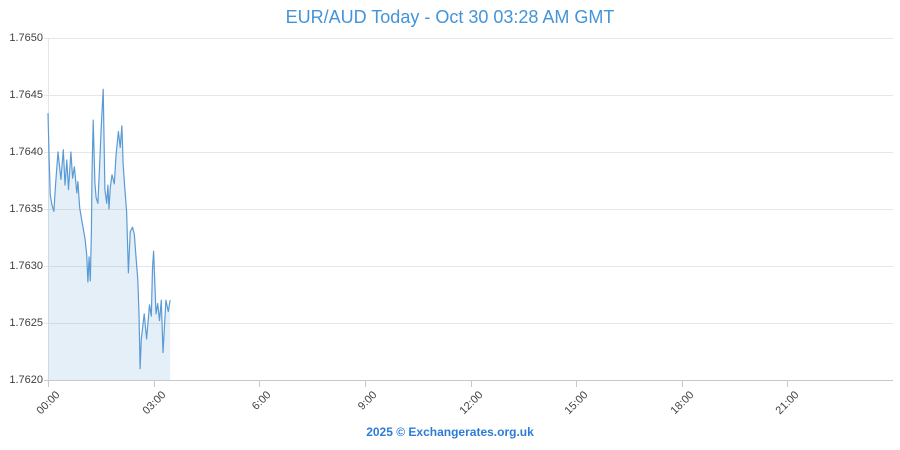 Image resolution: width=900 pixels, height=450 pixels. What do you see at coordinates (26, 38) in the screenshot?
I see `y-tick-label: 1.7650` at bounding box center [26, 38].